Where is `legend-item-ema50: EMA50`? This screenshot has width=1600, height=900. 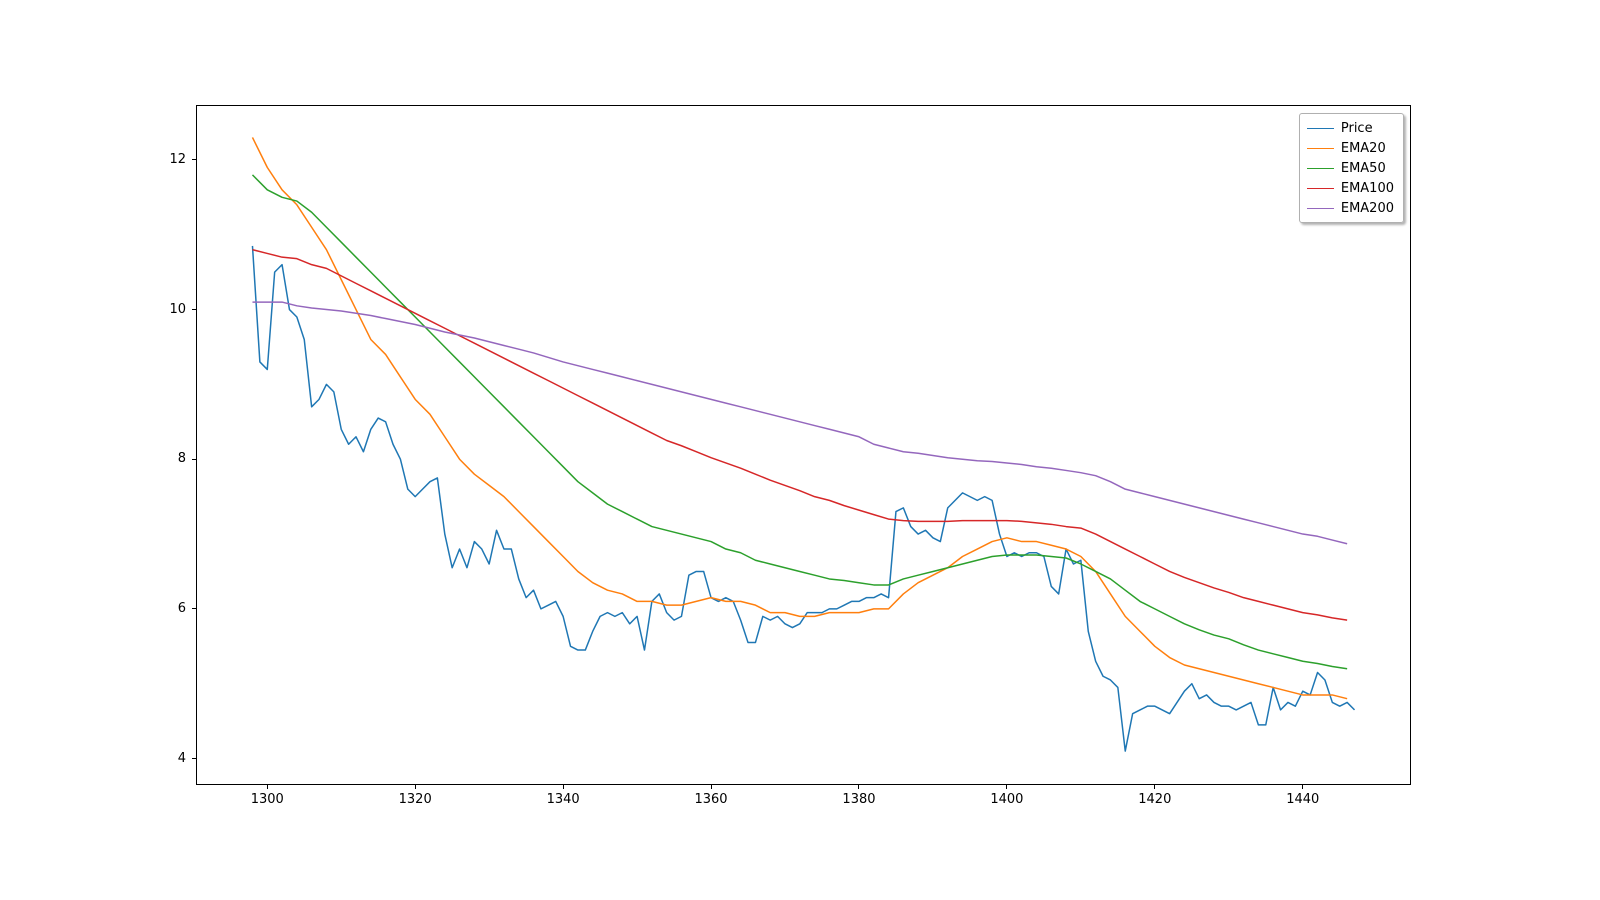
legend-item-ema50: EMA50 is located at coordinates (1350, 168).